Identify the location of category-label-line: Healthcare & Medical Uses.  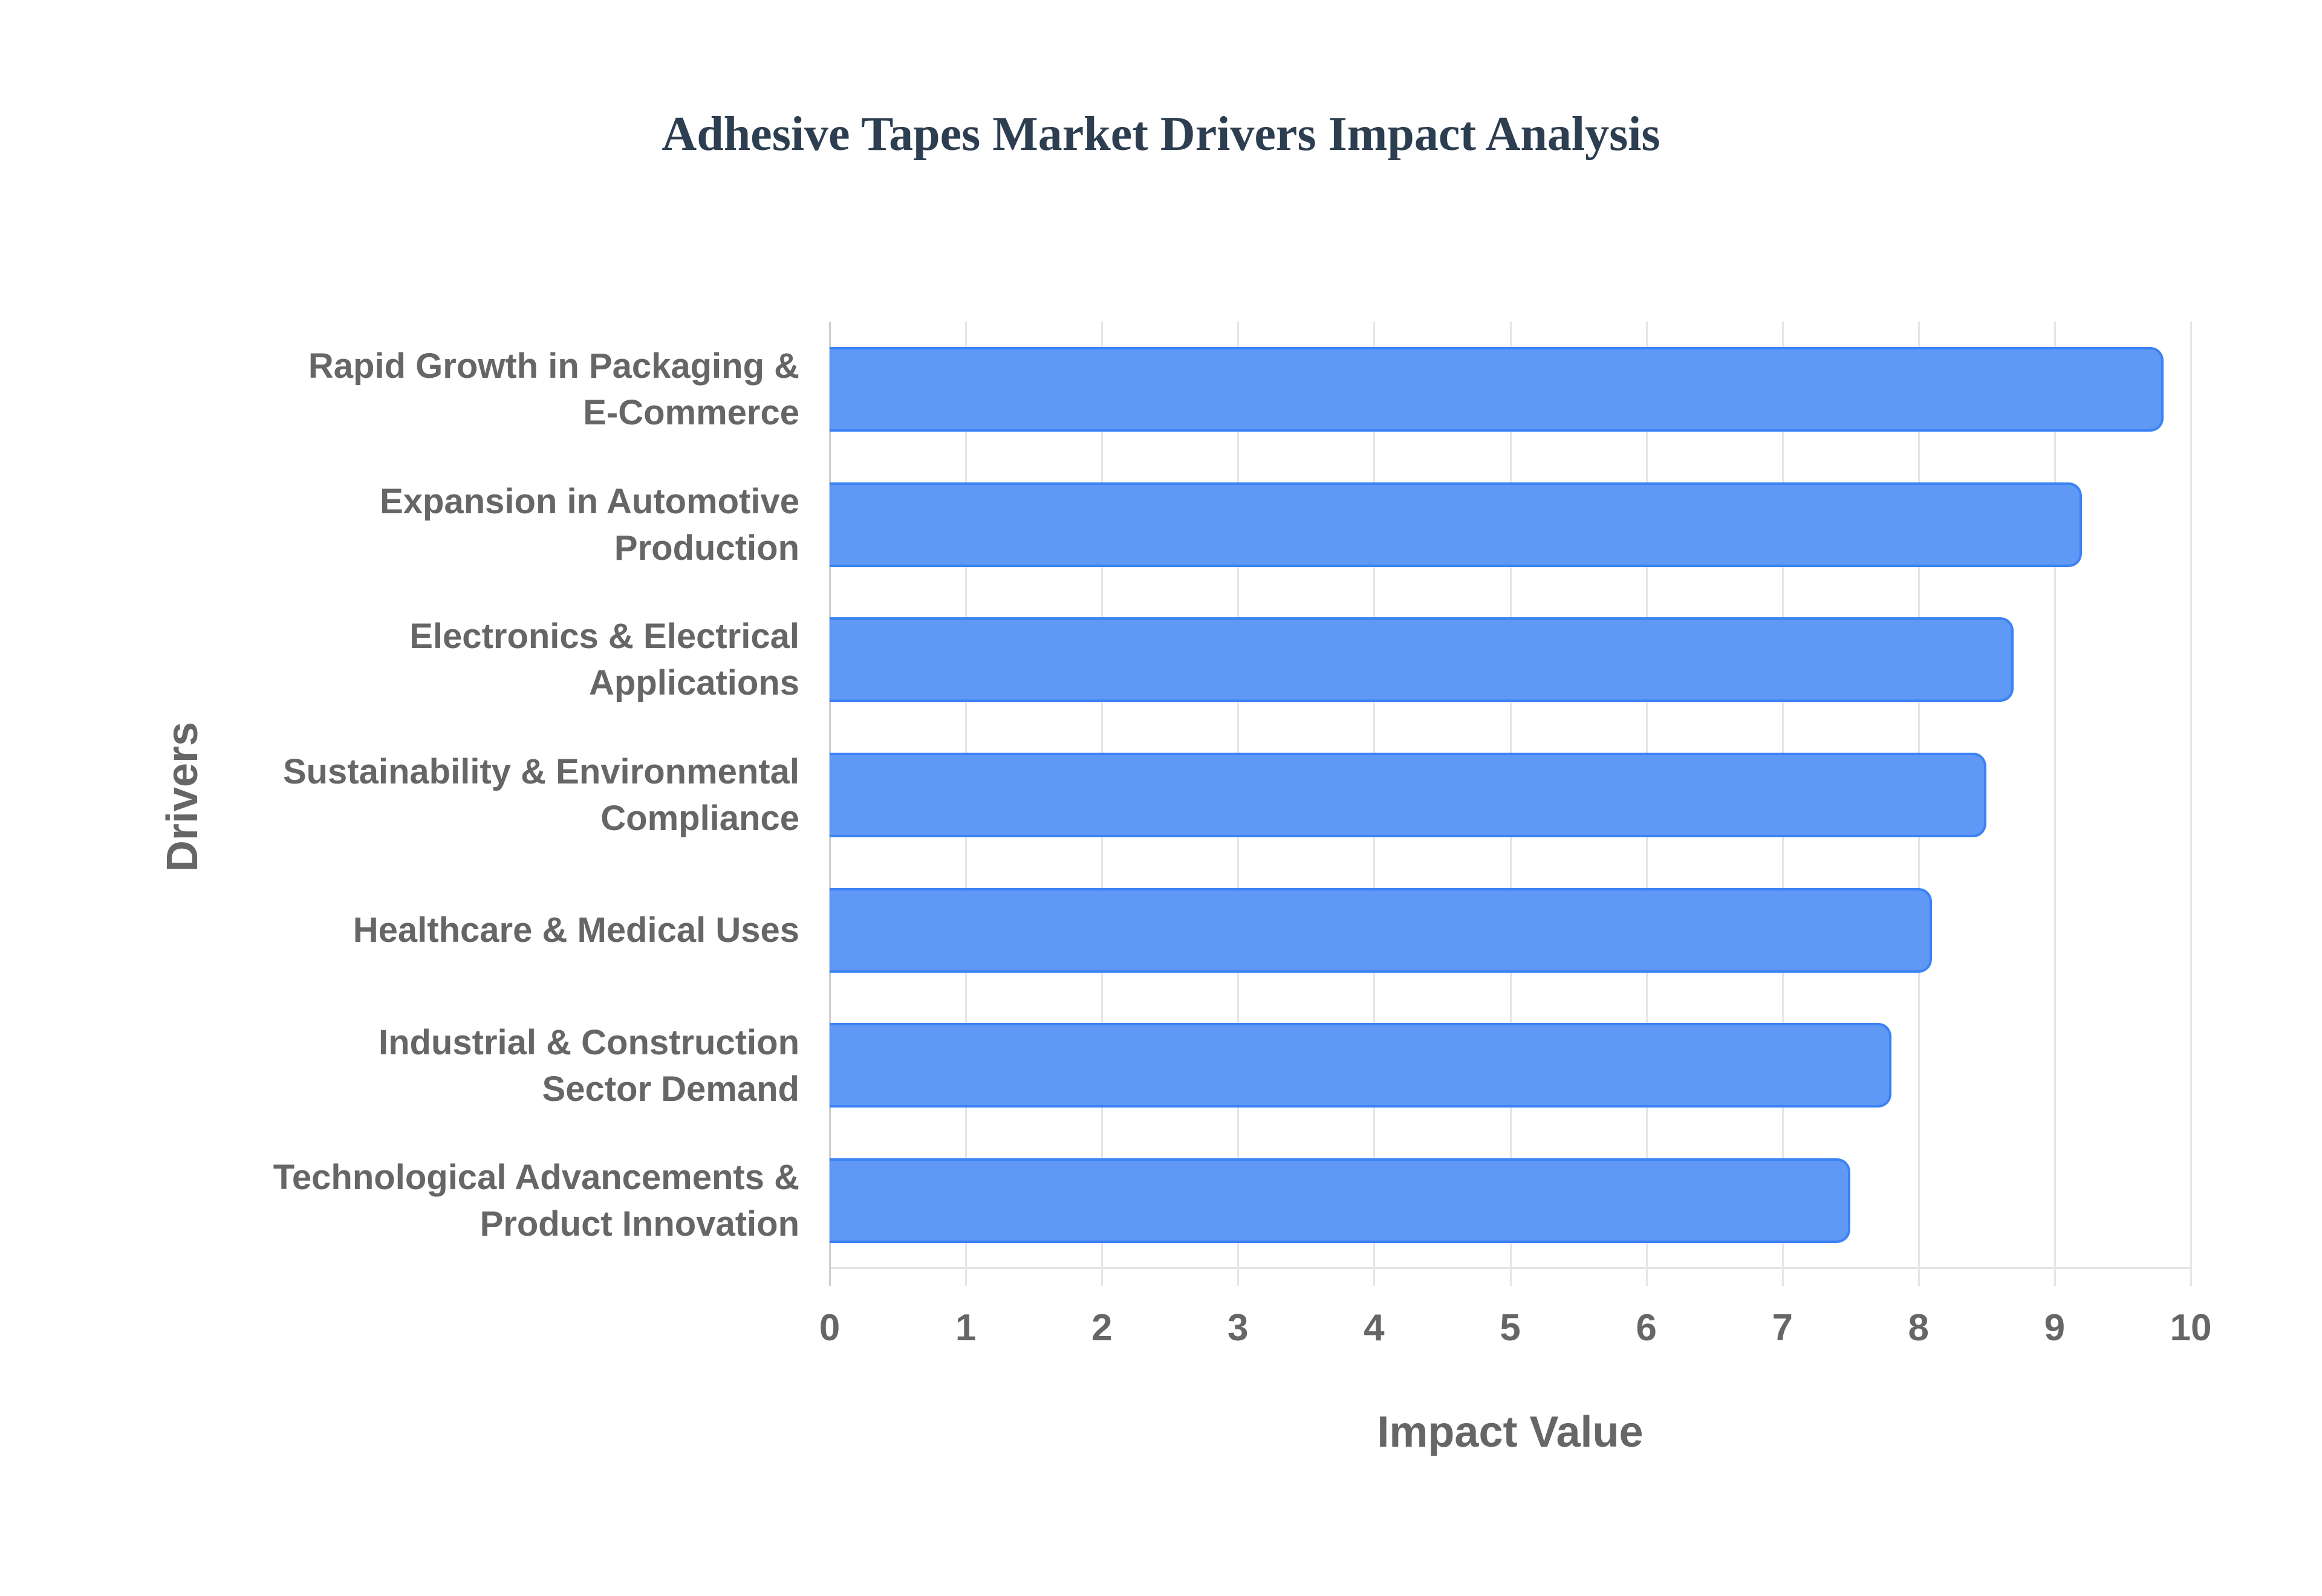
(576, 930).